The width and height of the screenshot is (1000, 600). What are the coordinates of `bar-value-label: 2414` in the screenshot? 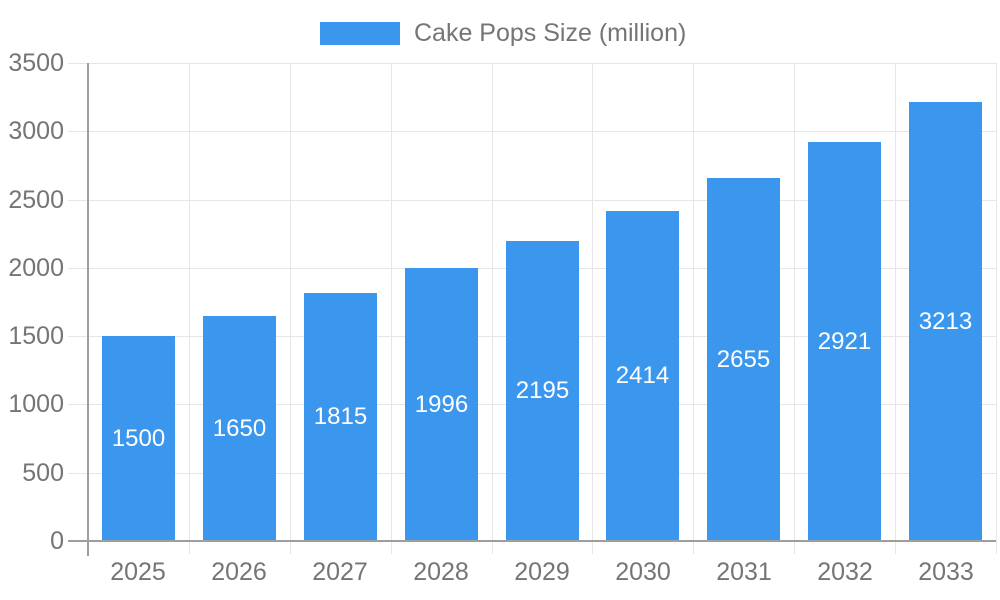 It's located at (642, 375).